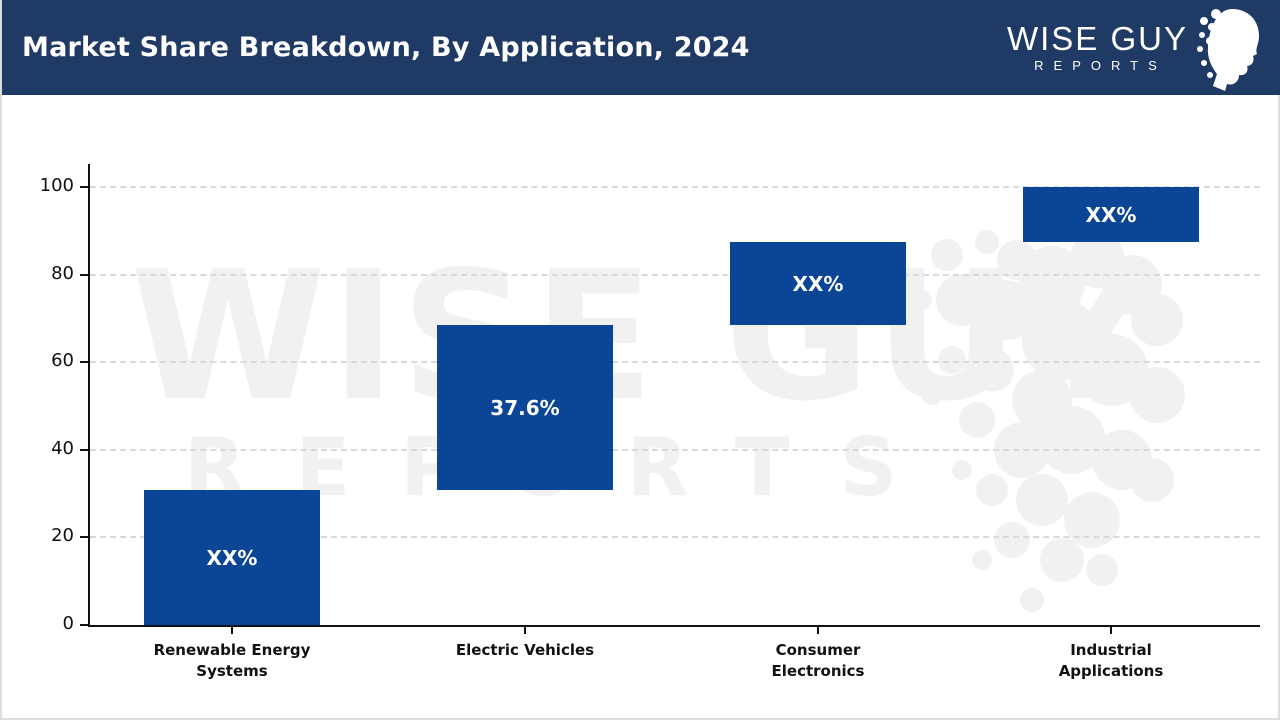  I want to click on brand-subtitle: REPORTS, so click(1100, 66).